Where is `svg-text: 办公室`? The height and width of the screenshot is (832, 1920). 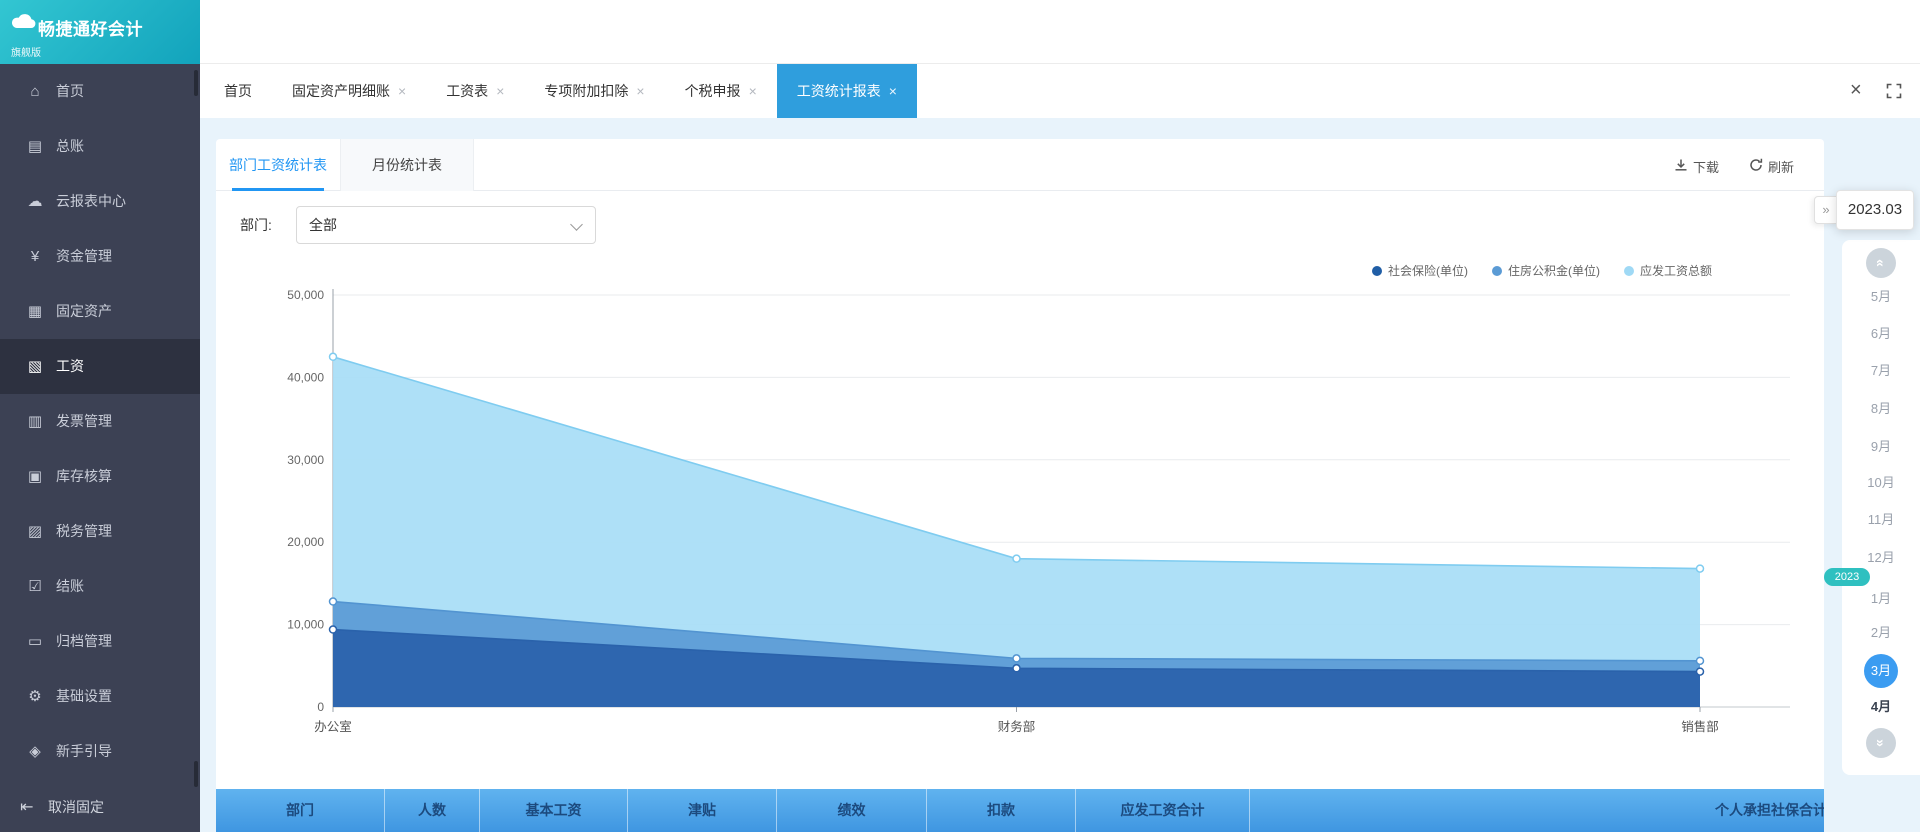 svg-text: 办公室 is located at coordinates (333, 726).